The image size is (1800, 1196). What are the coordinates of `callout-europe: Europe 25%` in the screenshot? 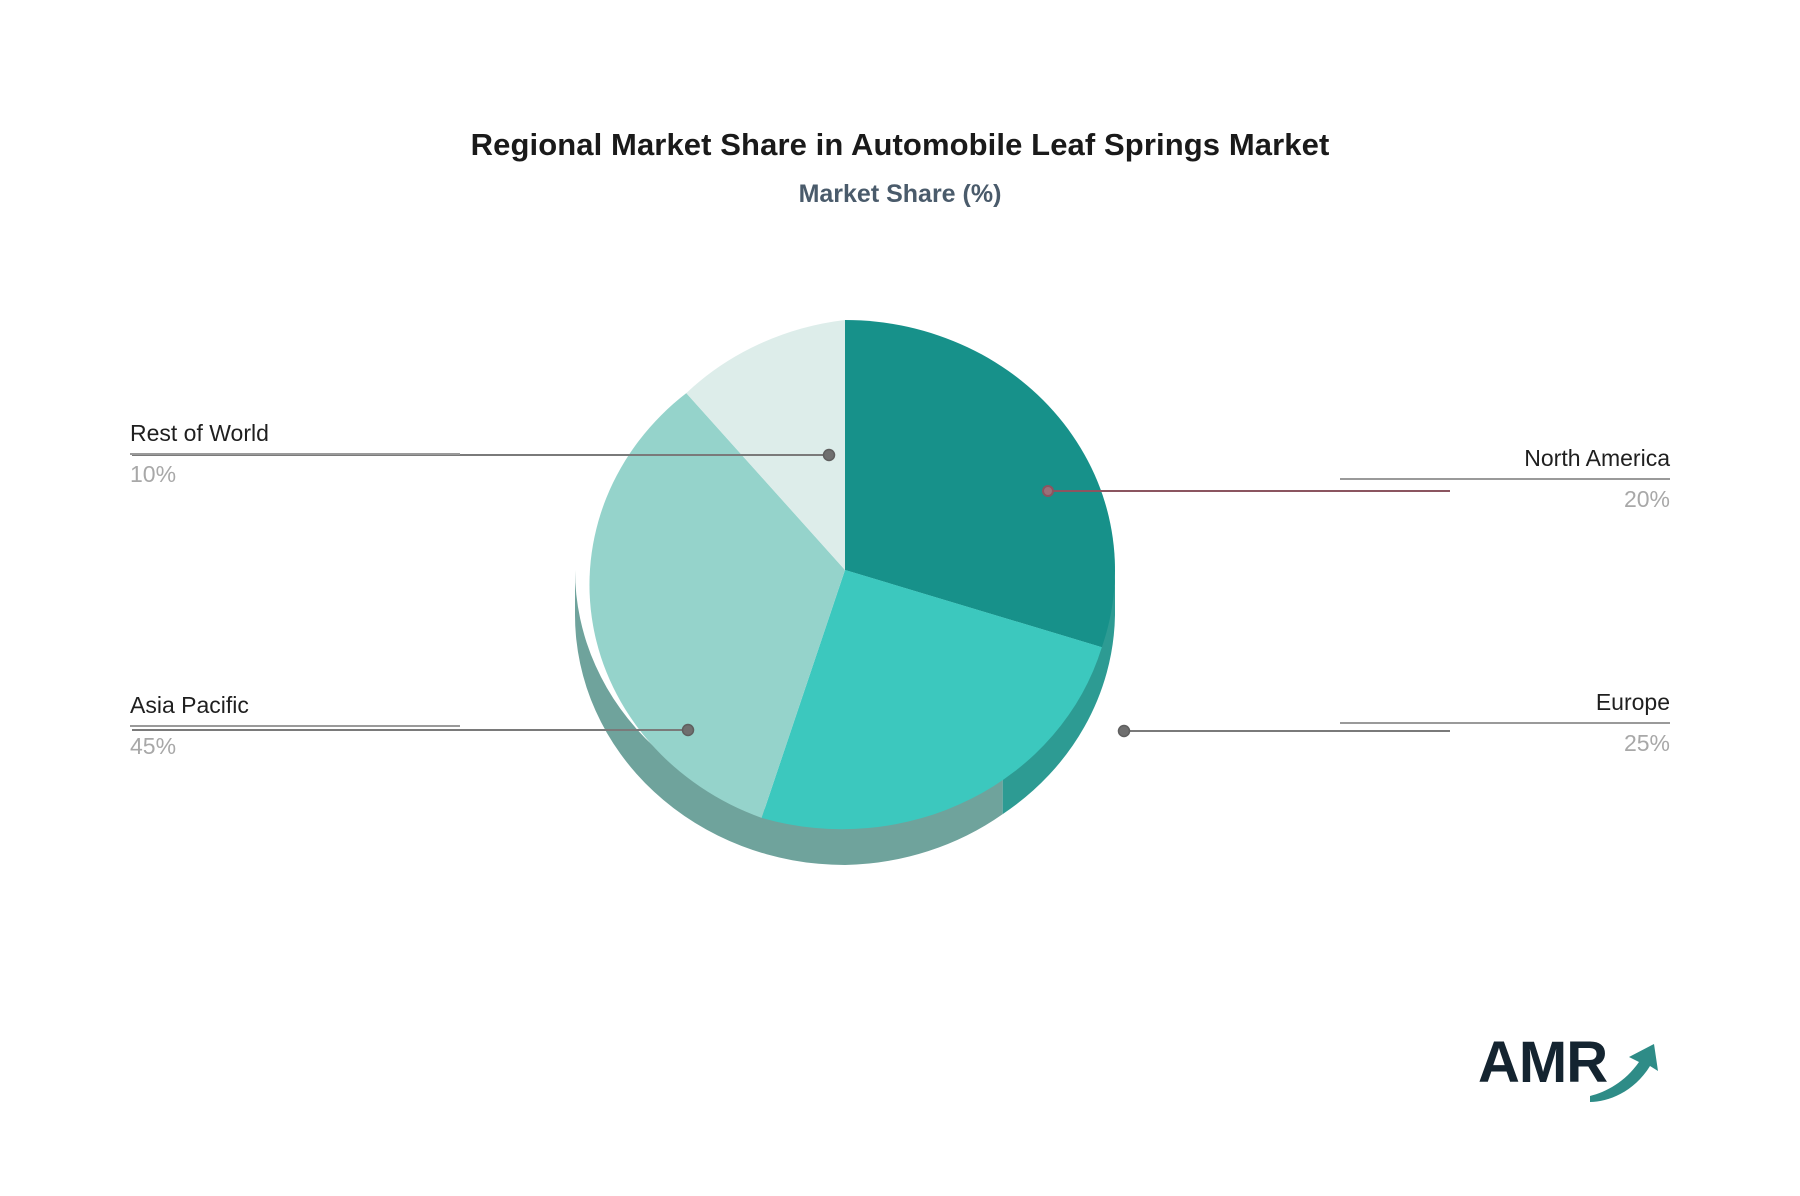 It's located at (1505, 722).